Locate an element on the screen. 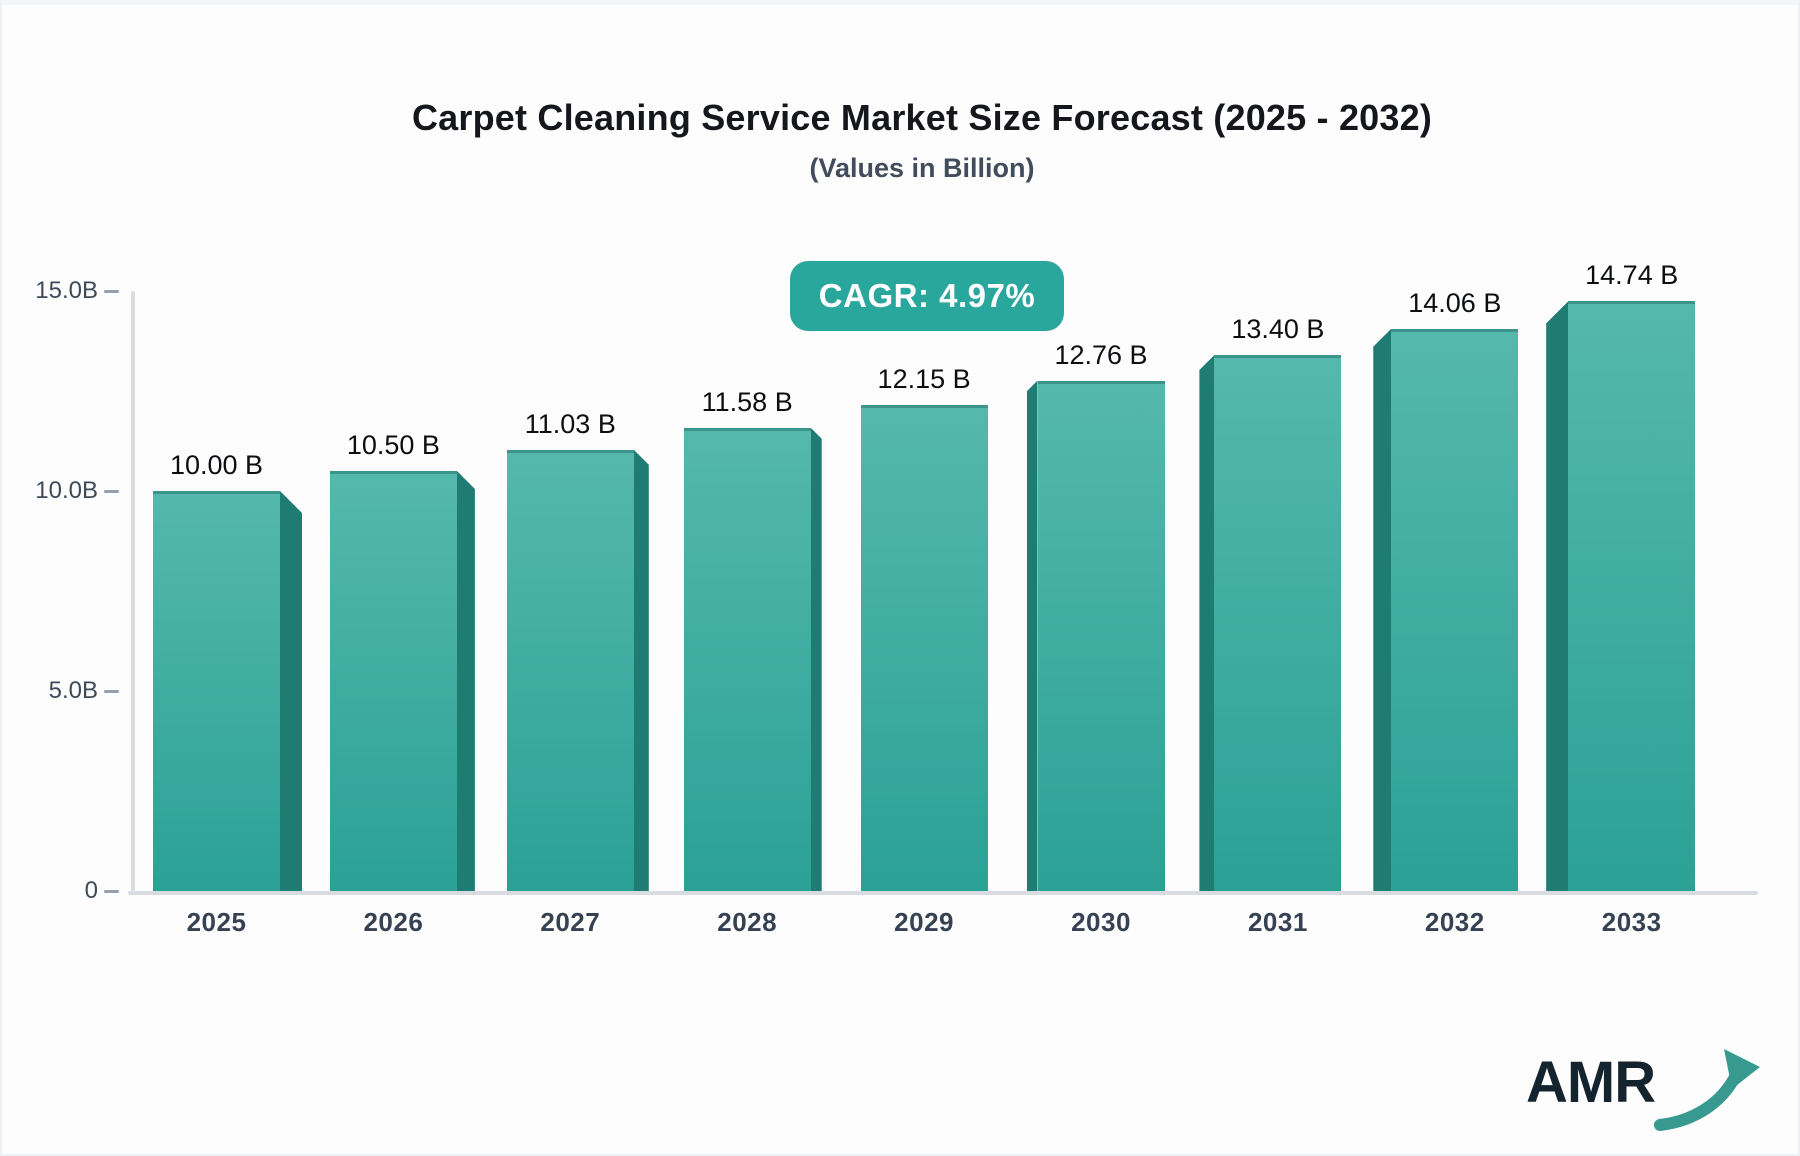 The width and height of the screenshot is (1800, 1156). chart-subtitle: (Values in Billion) is located at coordinates (922, 168).